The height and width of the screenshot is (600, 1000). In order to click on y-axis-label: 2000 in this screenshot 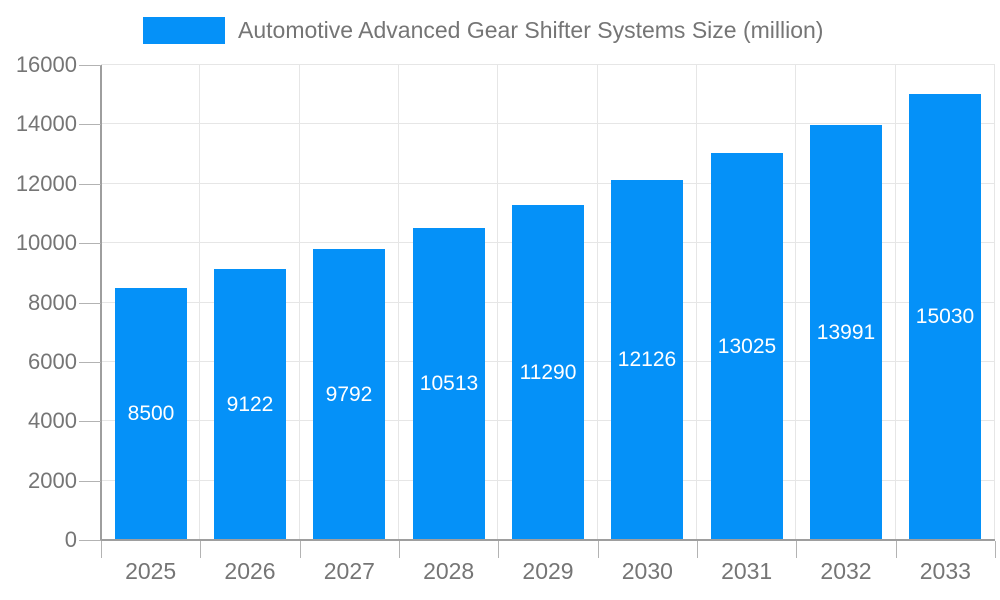, I will do `click(52, 480)`.